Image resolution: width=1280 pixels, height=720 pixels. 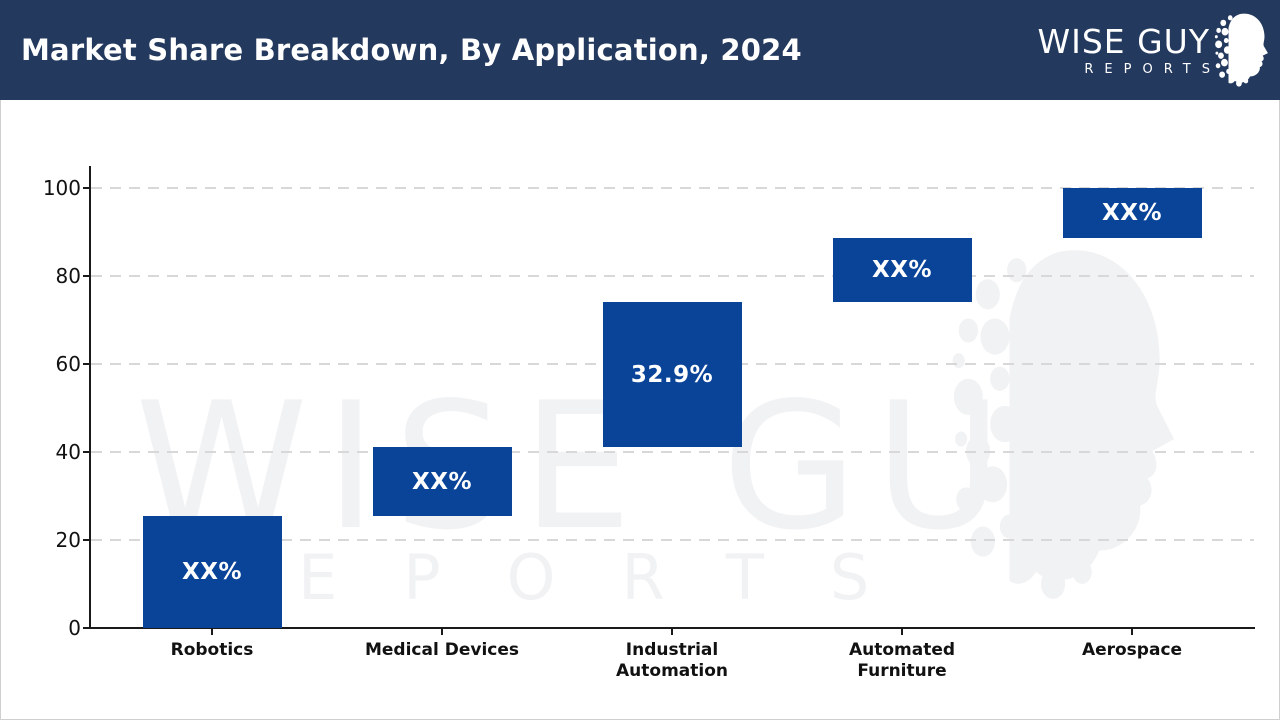 I want to click on x-category-label-line: Automation, so click(x=672, y=671).